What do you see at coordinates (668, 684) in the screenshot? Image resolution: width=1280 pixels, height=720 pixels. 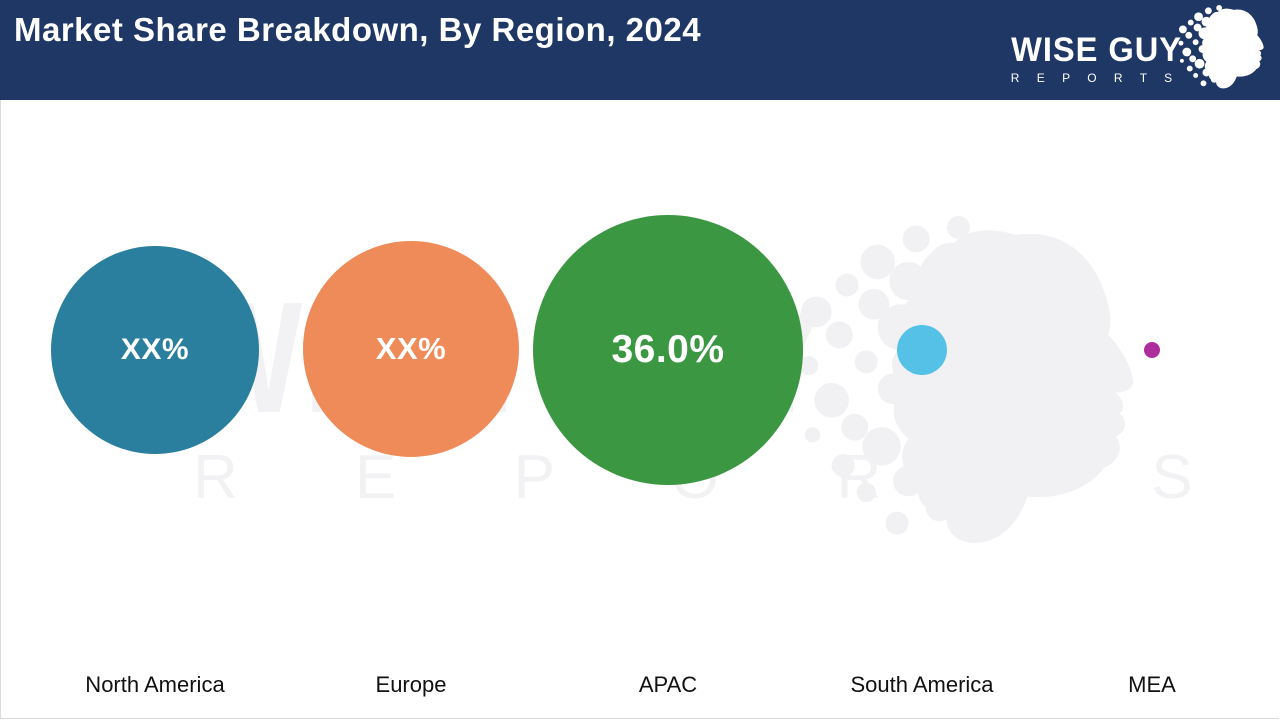 I see `category-label-apac: APAC` at bounding box center [668, 684].